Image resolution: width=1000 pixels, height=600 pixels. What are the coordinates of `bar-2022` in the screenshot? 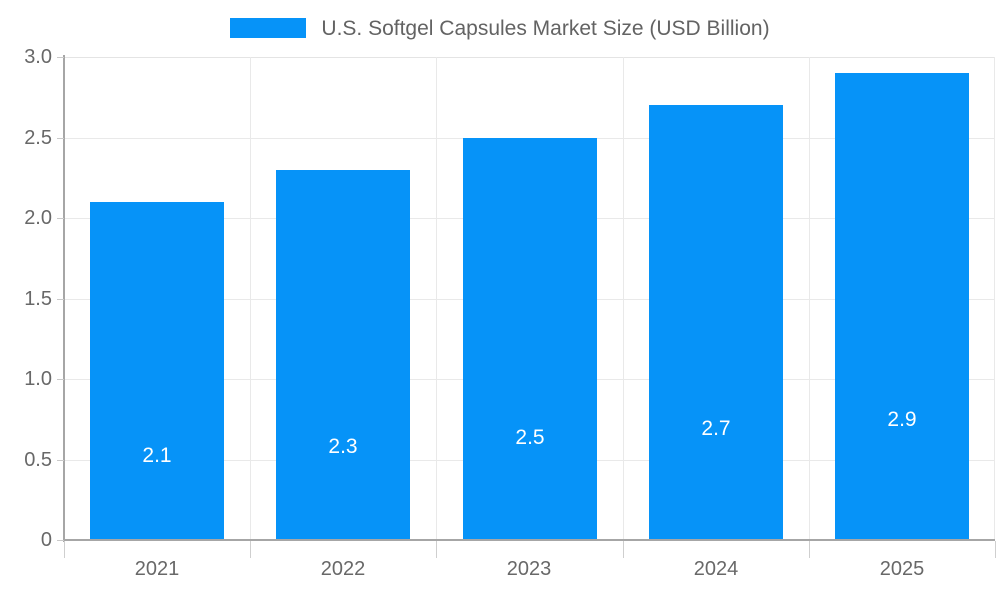 It's located at (343, 355).